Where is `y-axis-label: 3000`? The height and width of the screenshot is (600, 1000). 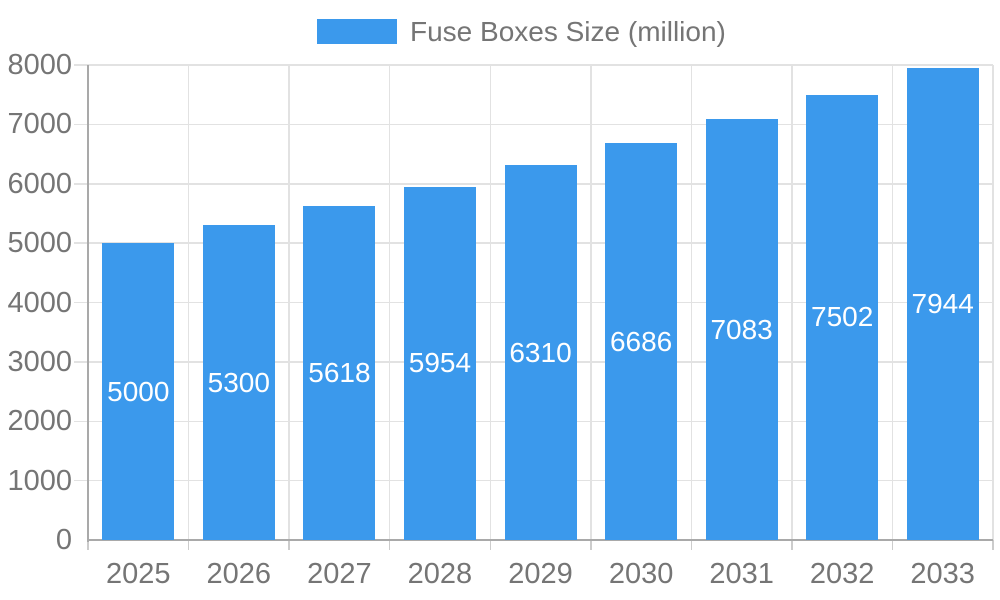
y-axis-label: 3000 is located at coordinates (39, 361).